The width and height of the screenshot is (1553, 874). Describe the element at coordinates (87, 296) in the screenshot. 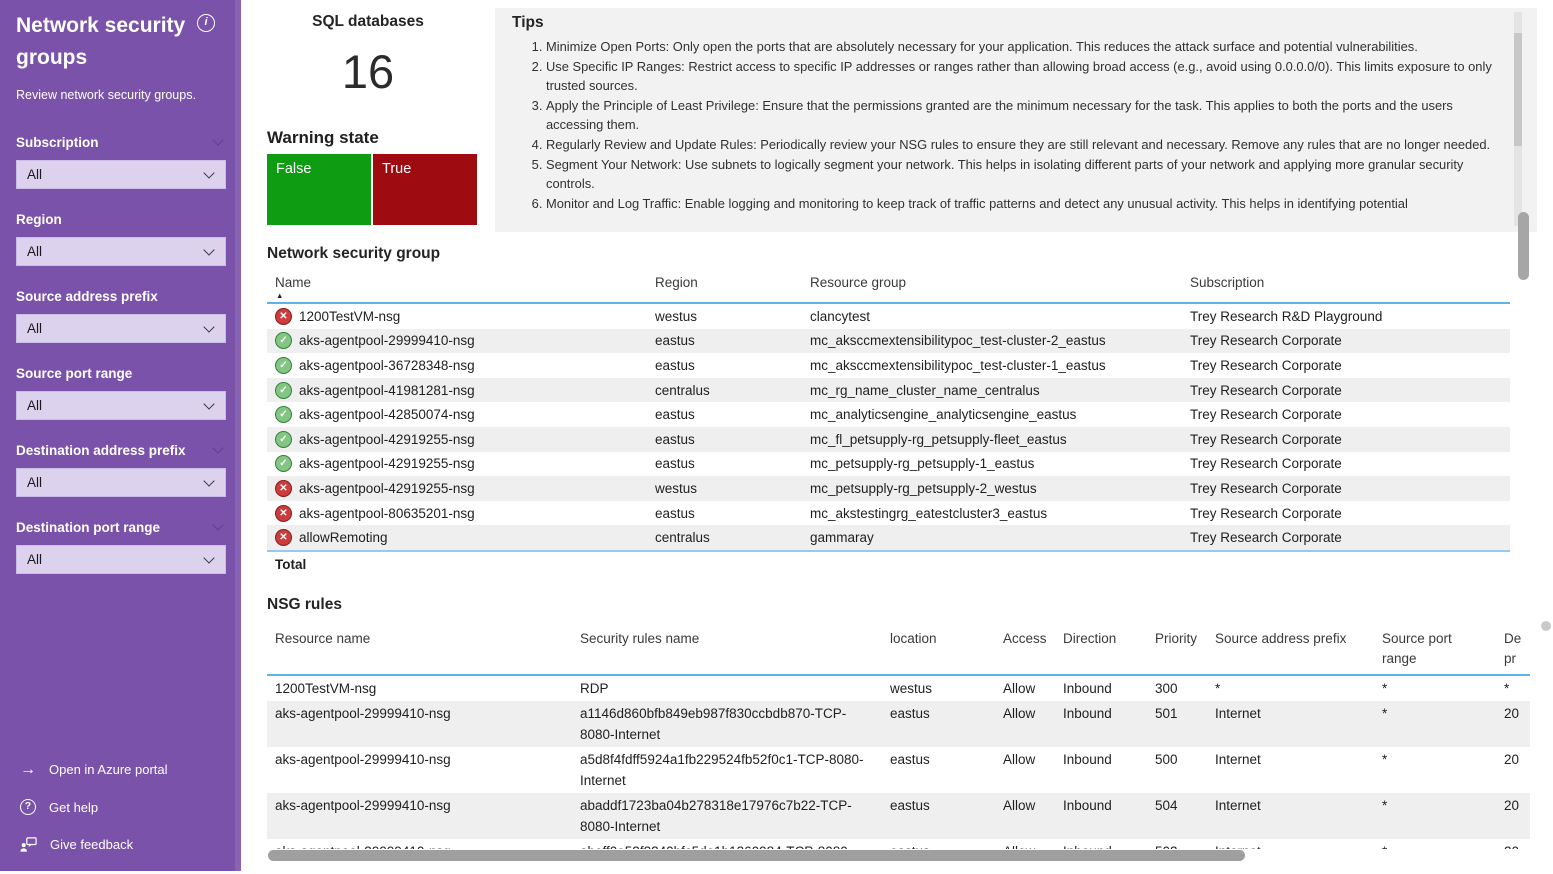

I see `filter-label: Source address prefix` at that location.